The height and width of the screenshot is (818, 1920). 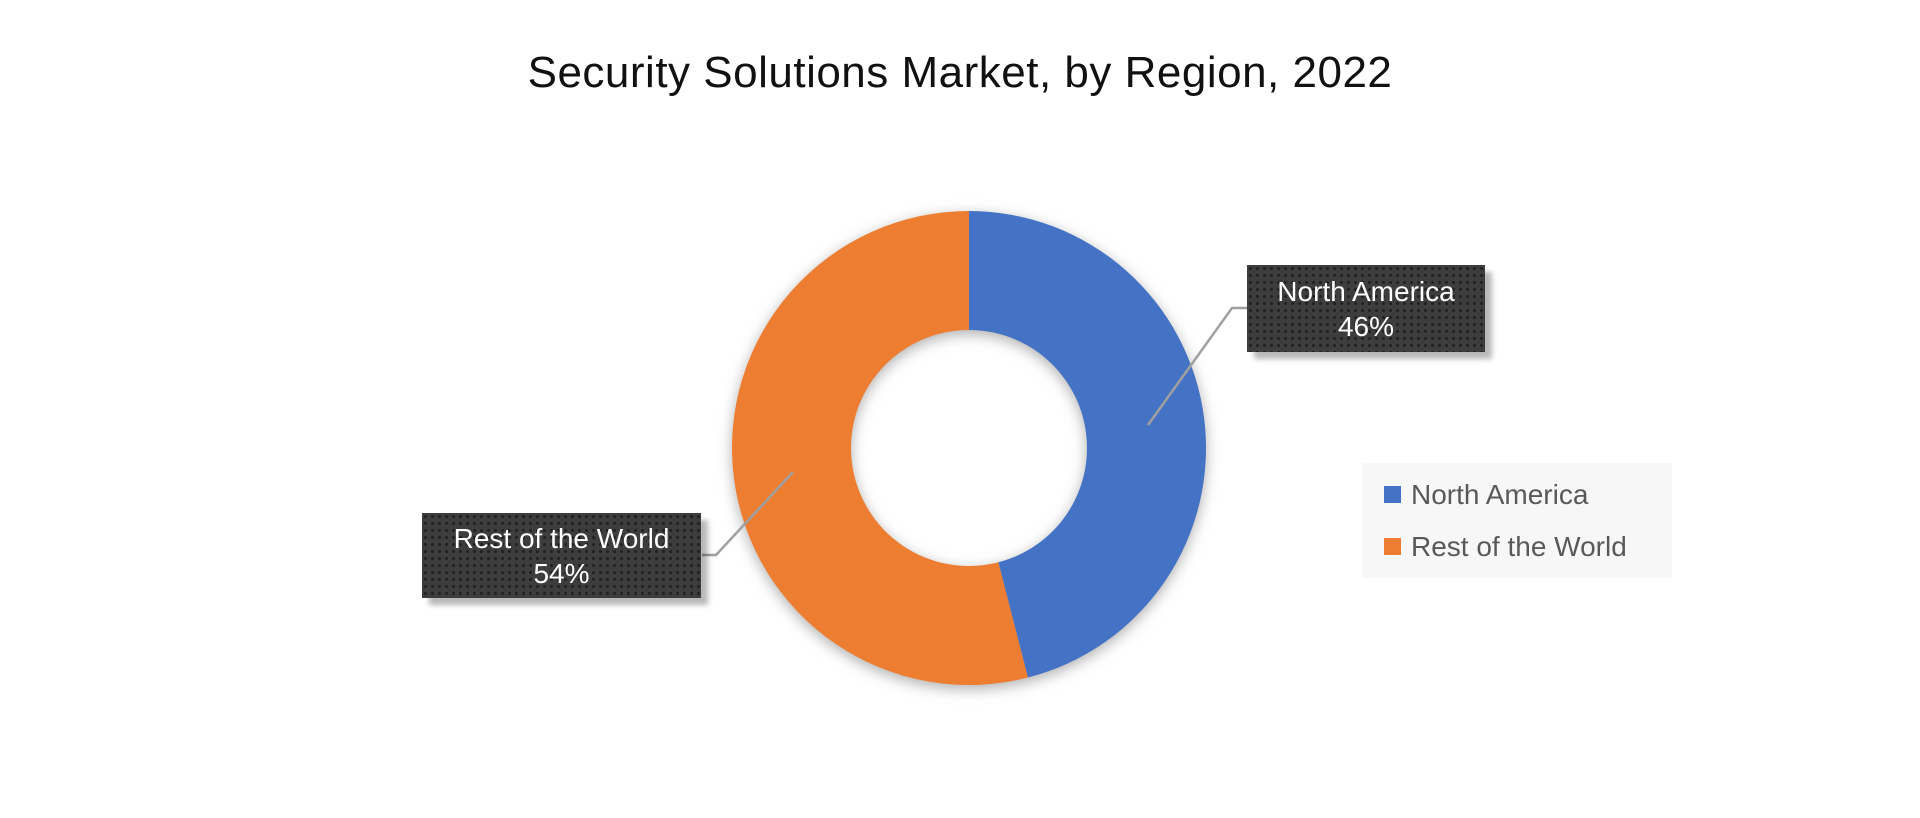 I want to click on legend-swatch-north-america, so click(x=1392, y=494).